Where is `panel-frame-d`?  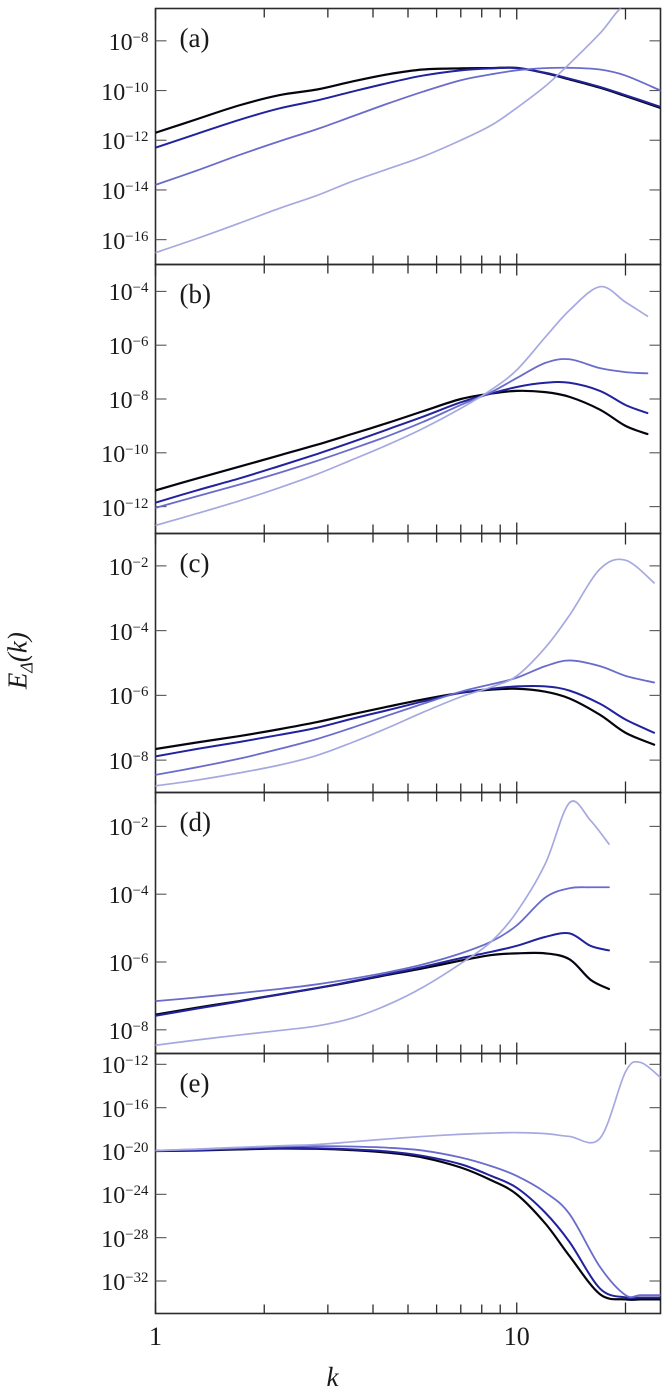
panel-frame-d is located at coordinates (408, 923).